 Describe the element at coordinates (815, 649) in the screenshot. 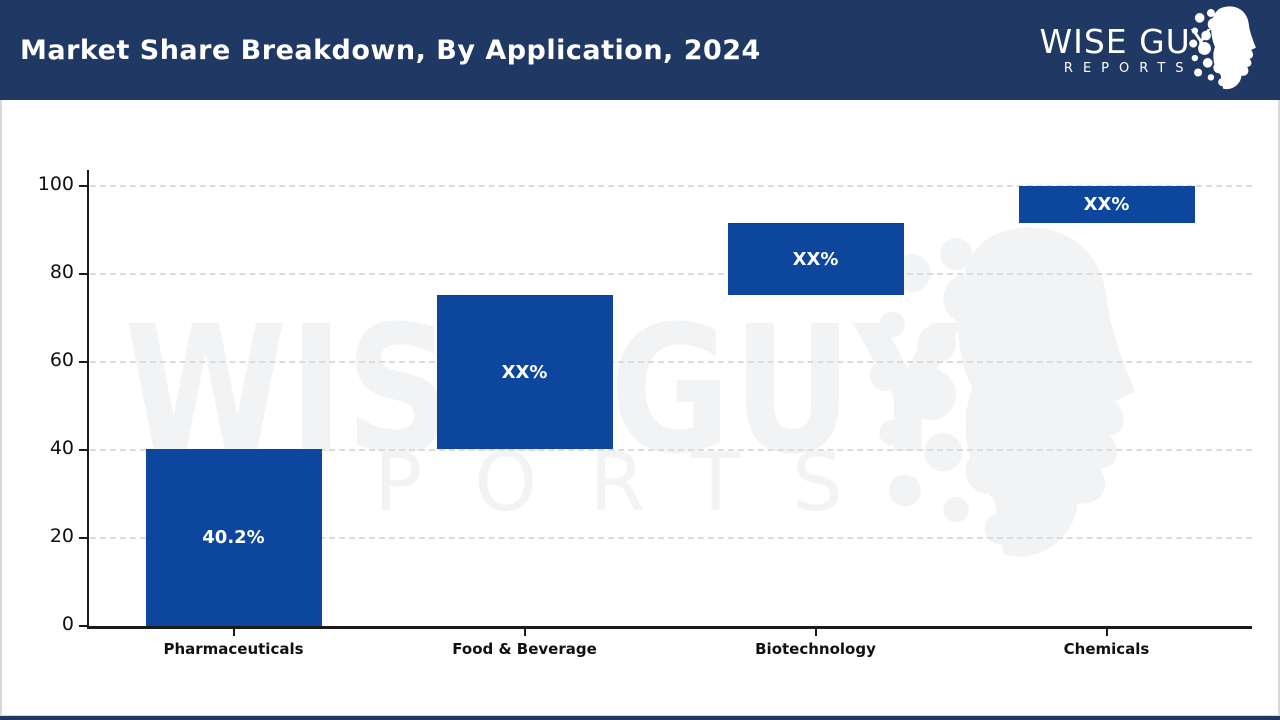

I see `category-label-biotechnology: Biotechnology` at that location.